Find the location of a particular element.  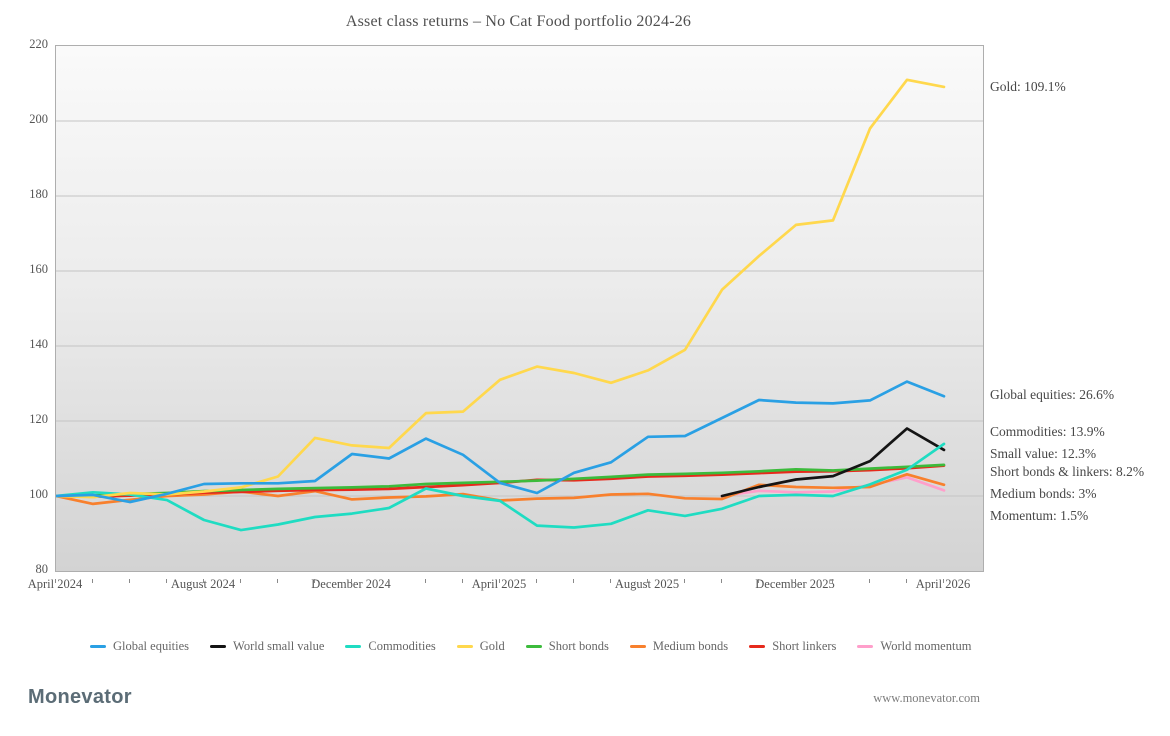

x-tick-label: August 2025 is located at coordinates (647, 584).